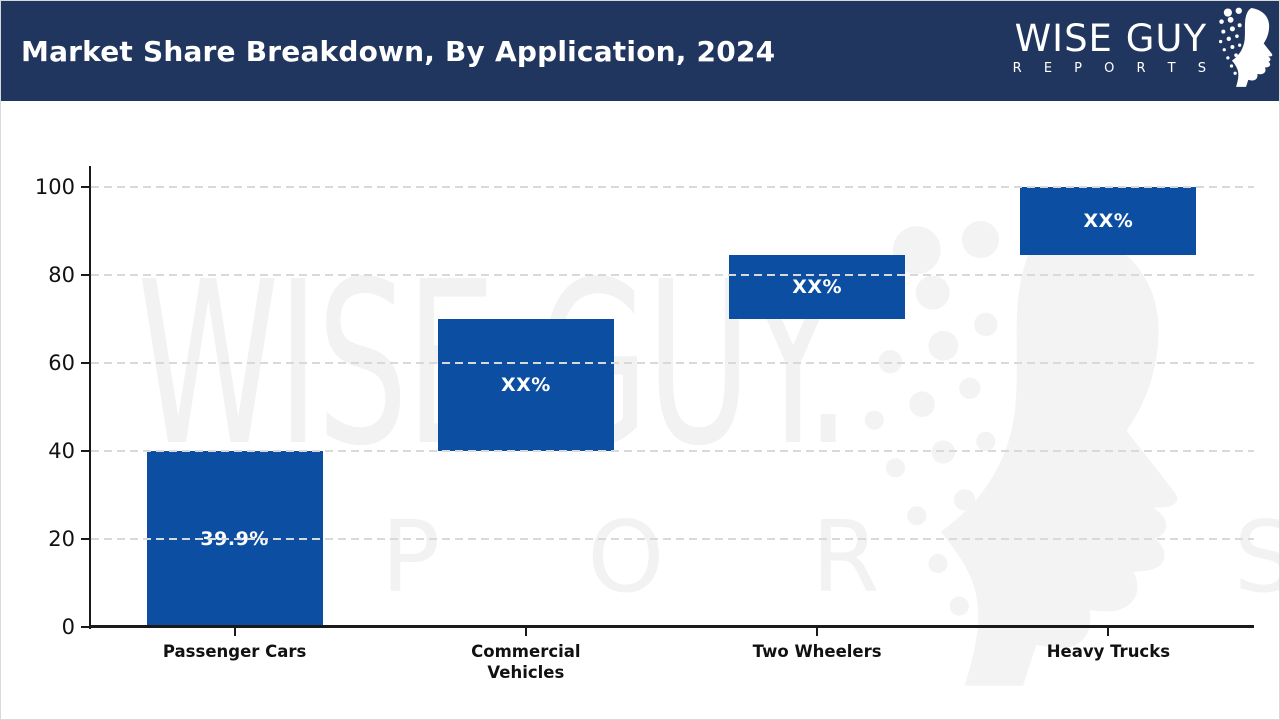  I want to click on brand-logo: WISE GUY R E P O R T S, so click(1141, 47).